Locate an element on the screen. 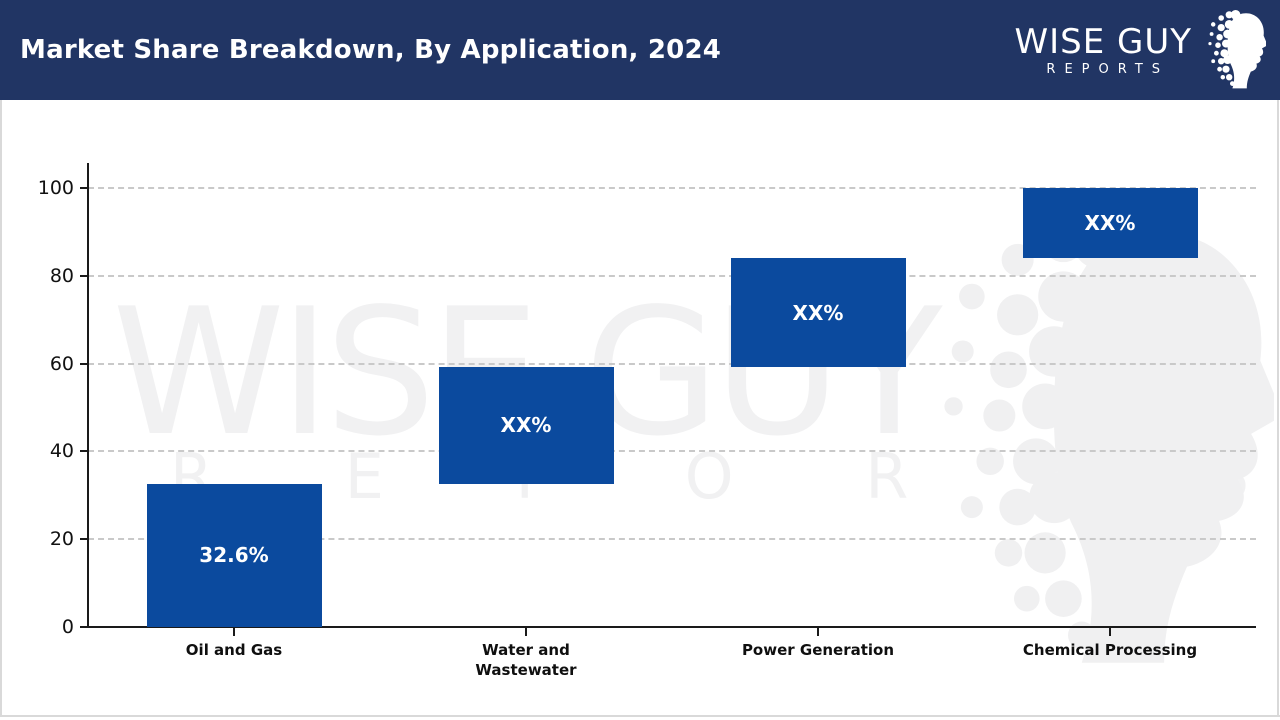 The width and height of the screenshot is (1280, 720). brand-logo: WISE GUY REPORTS is located at coordinates (1140, 50).